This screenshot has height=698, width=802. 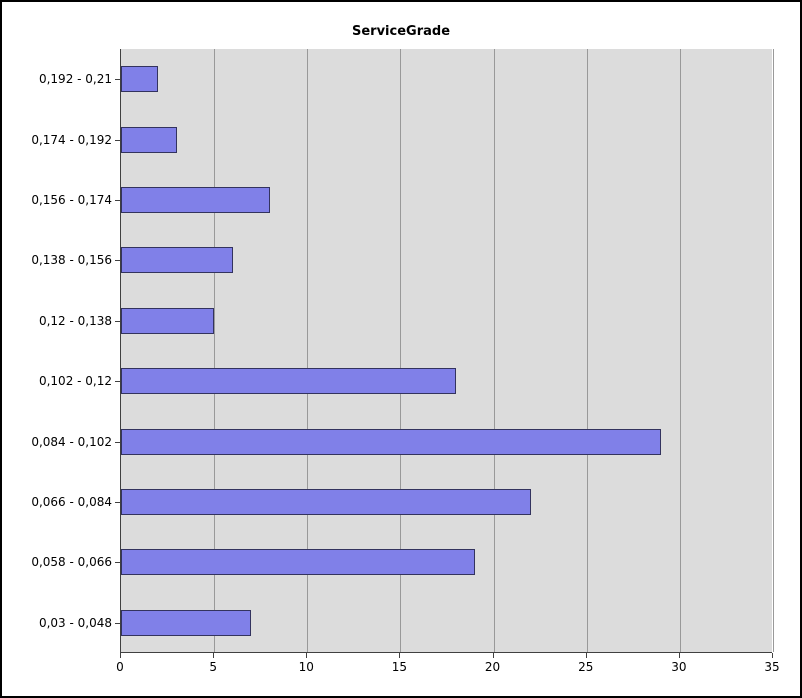 I want to click on x-axis-tick-label: 20, so click(x=492, y=667).